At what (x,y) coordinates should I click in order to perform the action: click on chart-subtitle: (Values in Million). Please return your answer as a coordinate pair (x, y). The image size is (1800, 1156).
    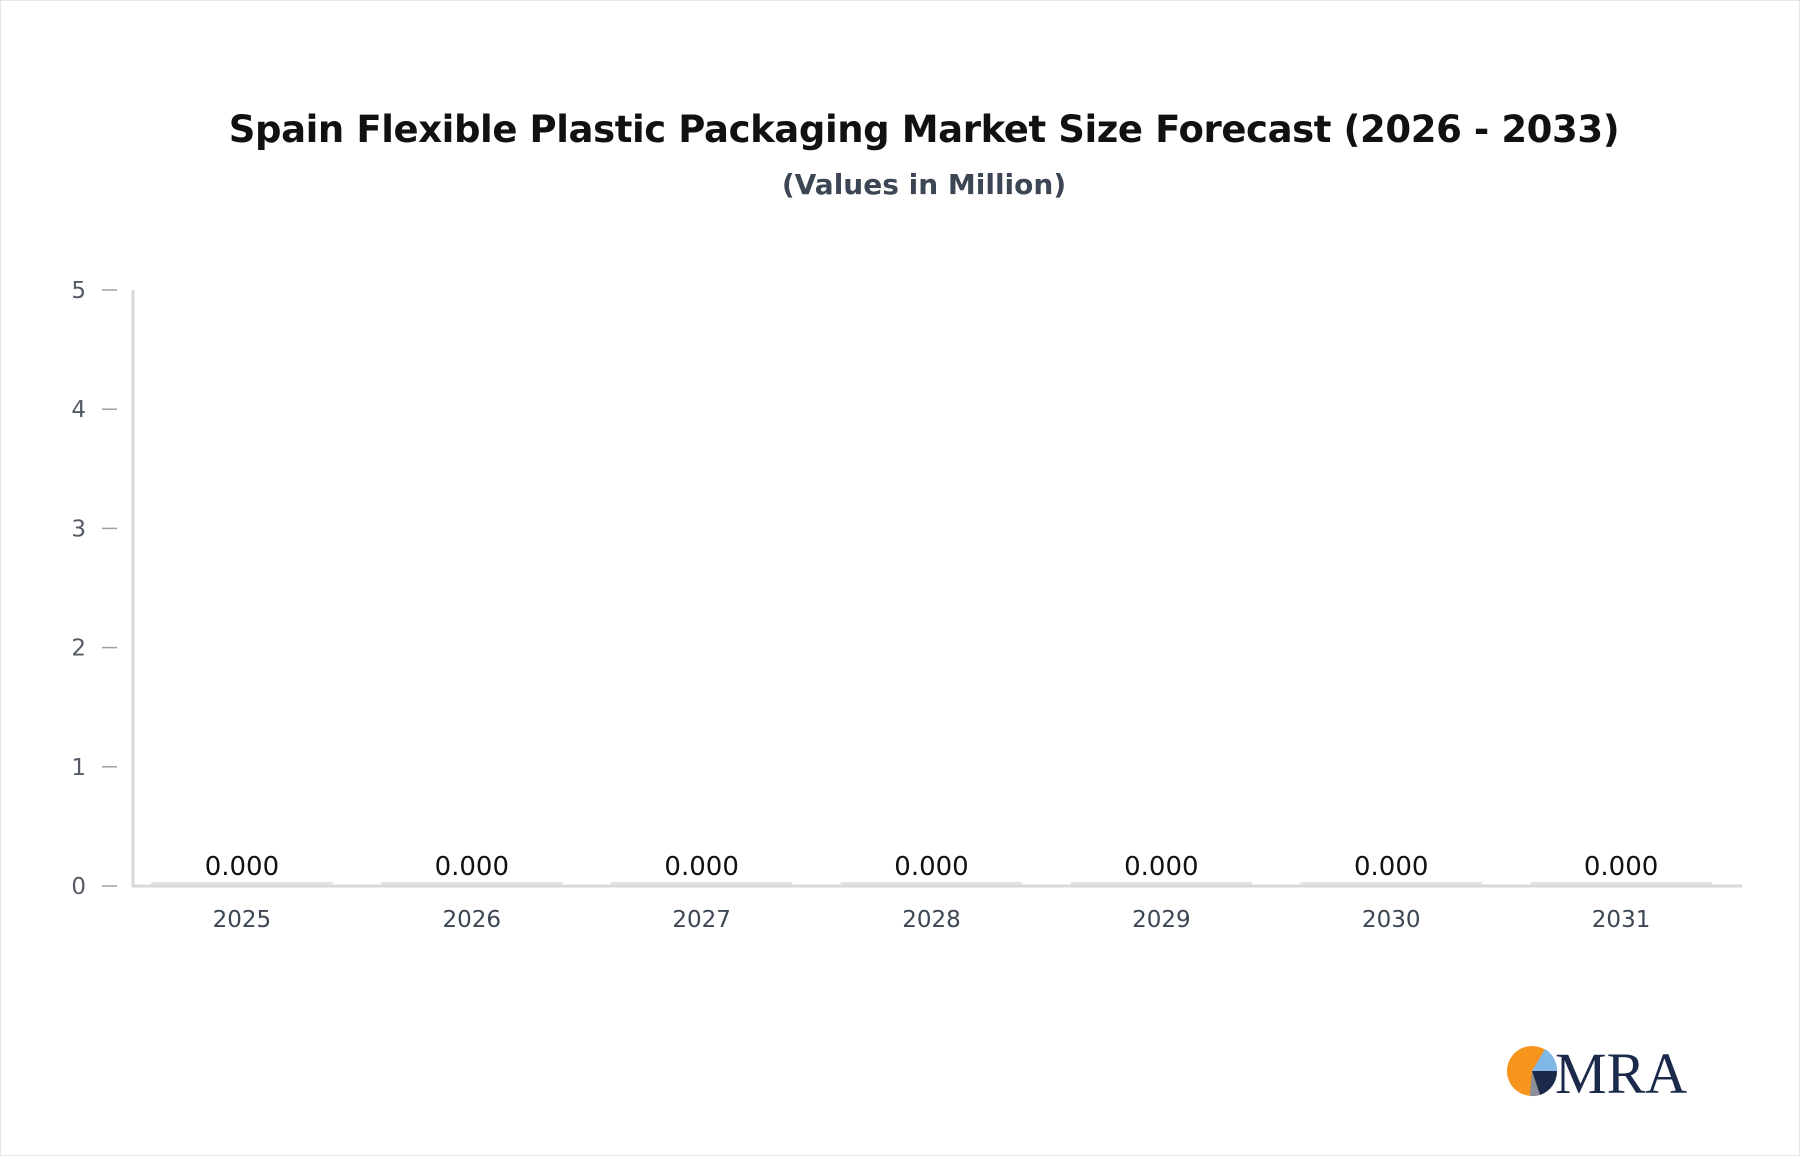
    Looking at the image, I should click on (924, 184).